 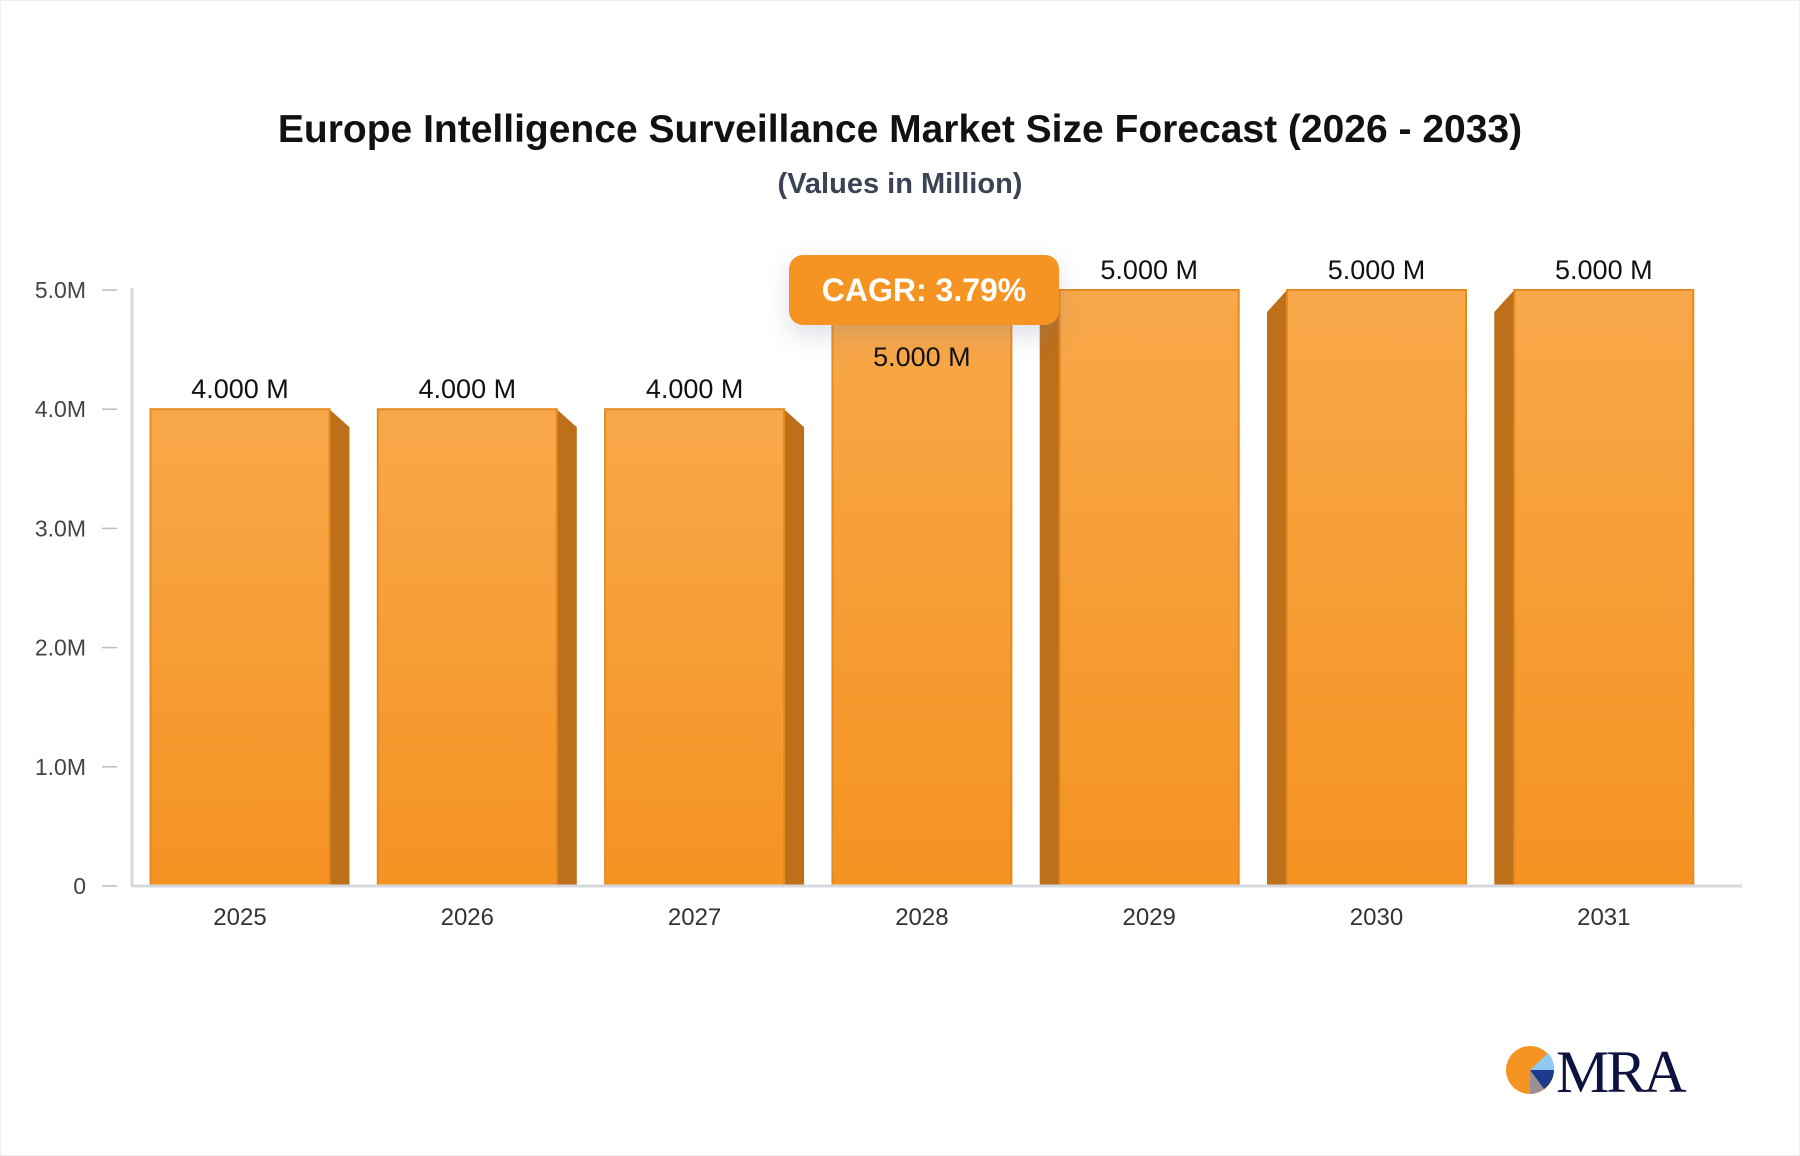 What do you see at coordinates (1376, 588) in the screenshot?
I see `bar-2030` at bounding box center [1376, 588].